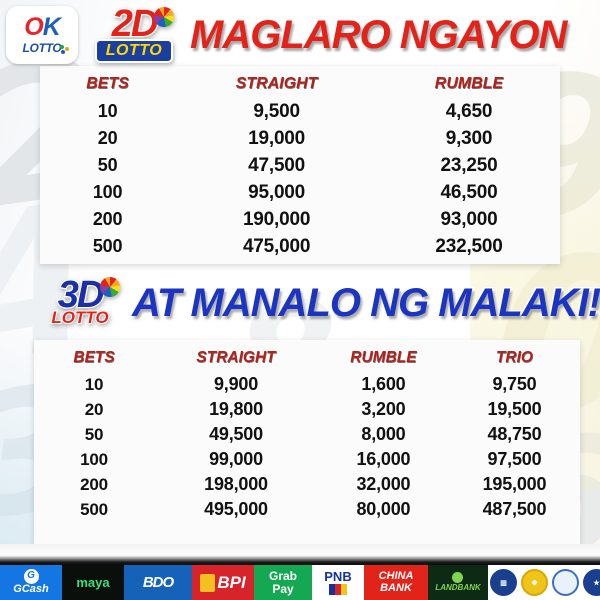 Image resolution: width=600 pixels, height=600 pixels. I want to click on cell-trio: 487,500, so click(514, 509).